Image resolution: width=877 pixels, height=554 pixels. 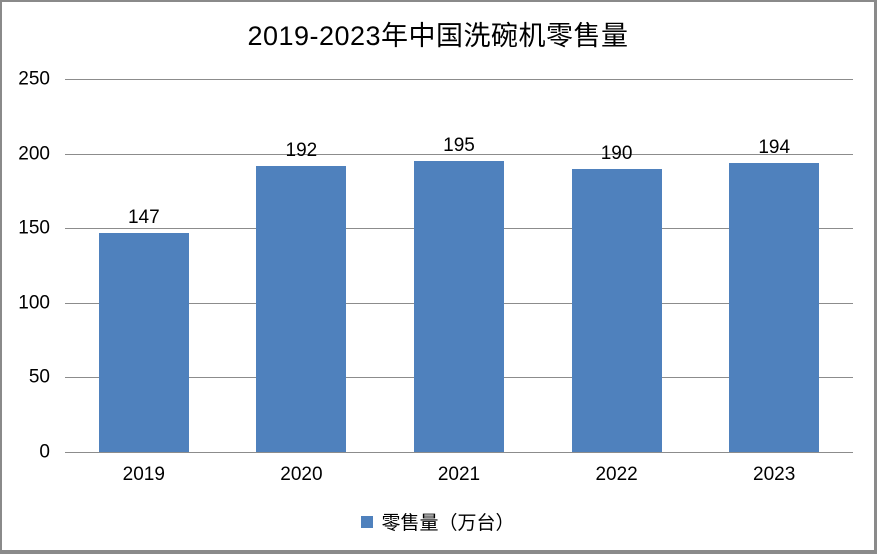 I want to click on y-tick-label-50: 50, so click(x=39, y=377).